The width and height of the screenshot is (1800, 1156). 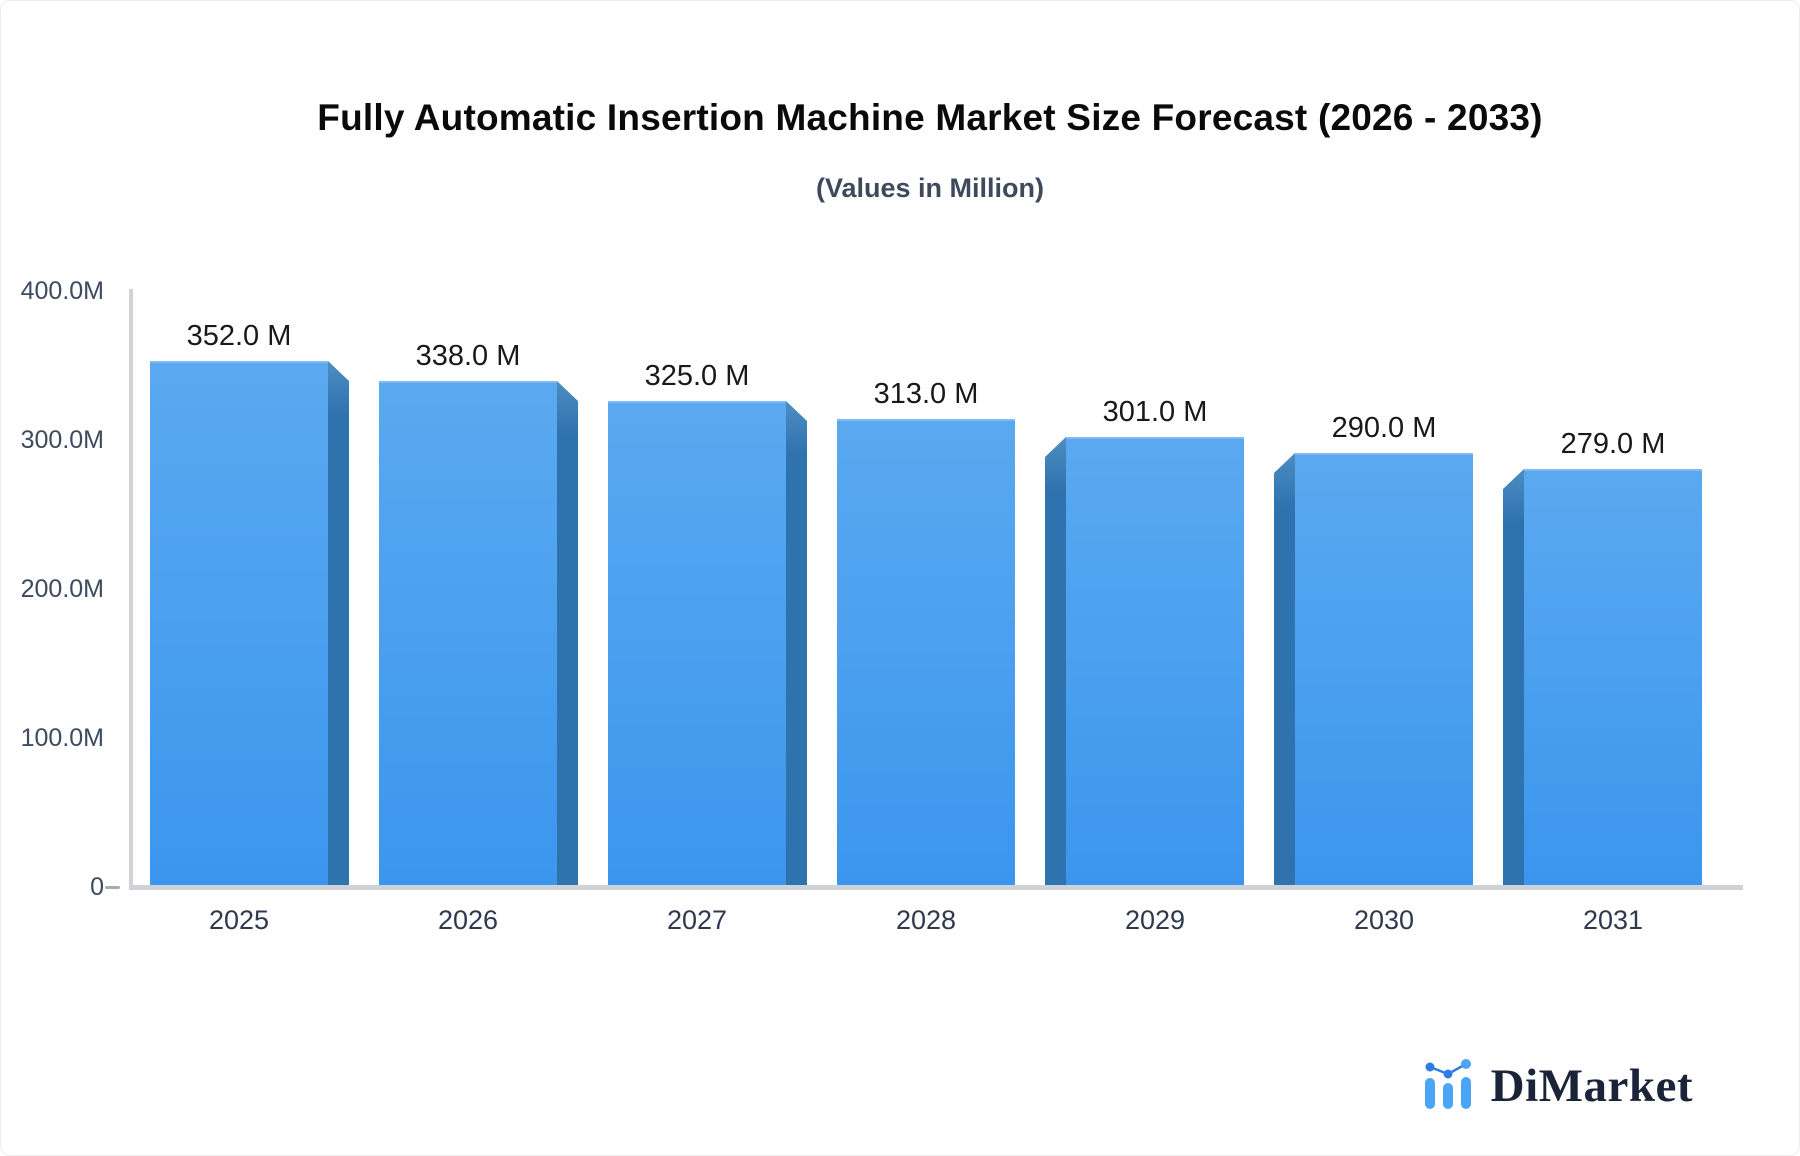 I want to click on bar-2026, so click(x=468, y=633).